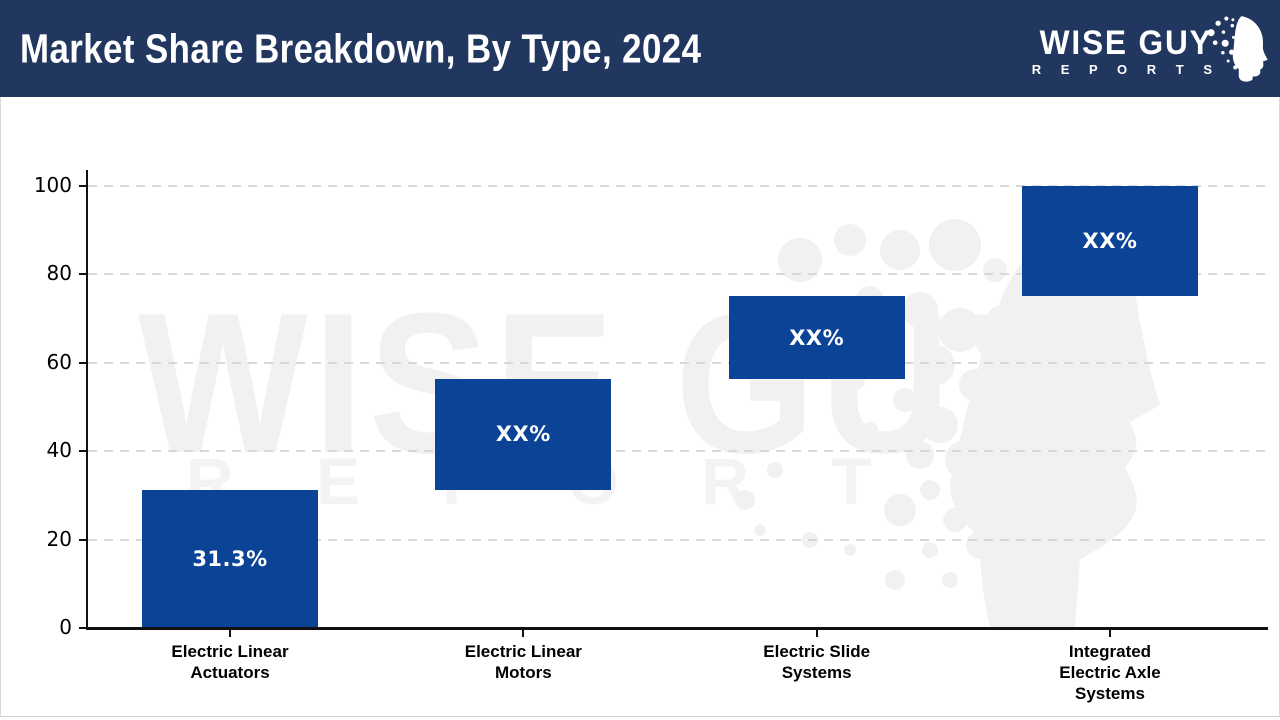 This screenshot has height=720, width=1280. What do you see at coordinates (1237, 49) in the screenshot?
I see `logo-face-icon` at bounding box center [1237, 49].